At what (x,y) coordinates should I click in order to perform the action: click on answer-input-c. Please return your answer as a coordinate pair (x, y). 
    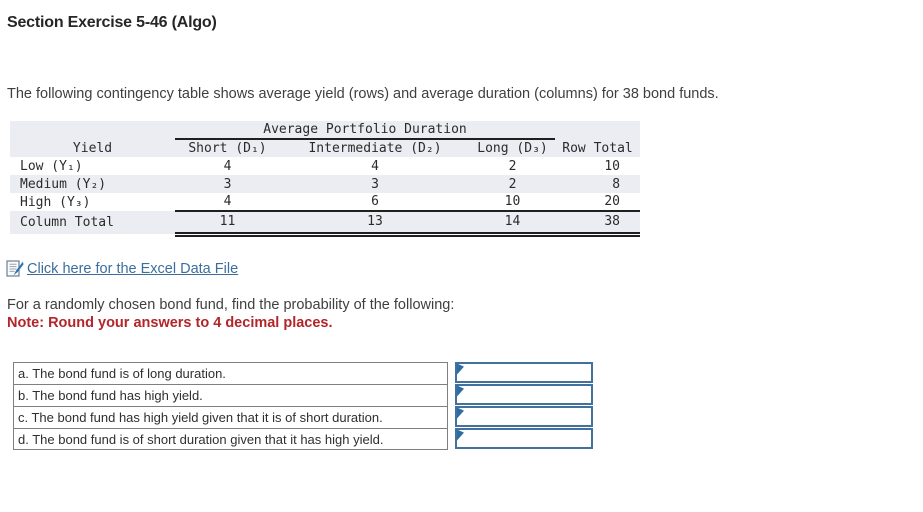
    Looking at the image, I should click on (524, 416).